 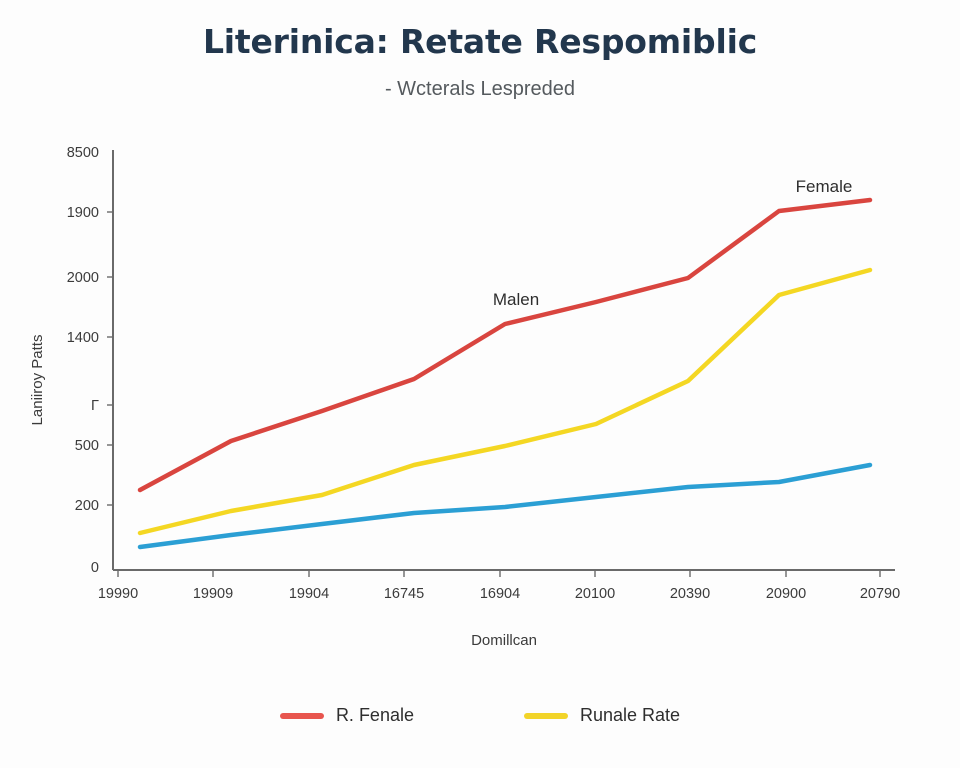 What do you see at coordinates (690, 594) in the screenshot?
I see `x-axis-tick-label: 20390` at bounding box center [690, 594].